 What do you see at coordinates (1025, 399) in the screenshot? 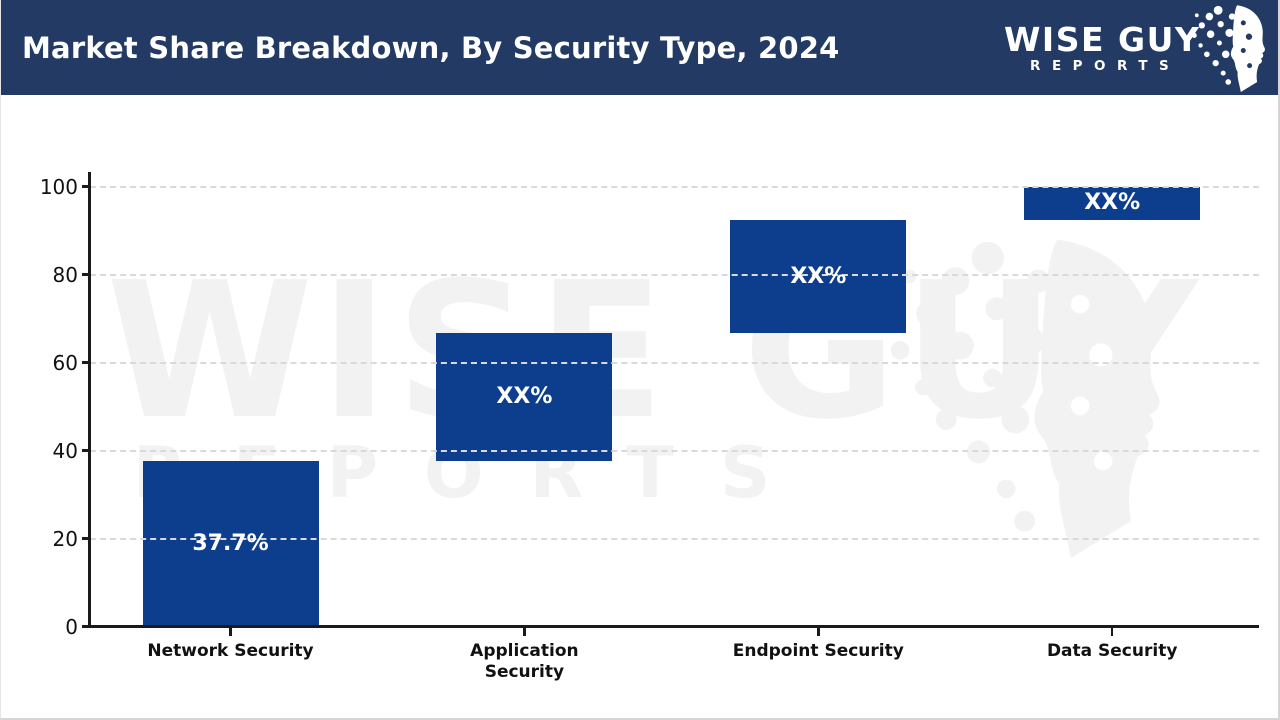
I see `watermark-head-profile-icon` at bounding box center [1025, 399].